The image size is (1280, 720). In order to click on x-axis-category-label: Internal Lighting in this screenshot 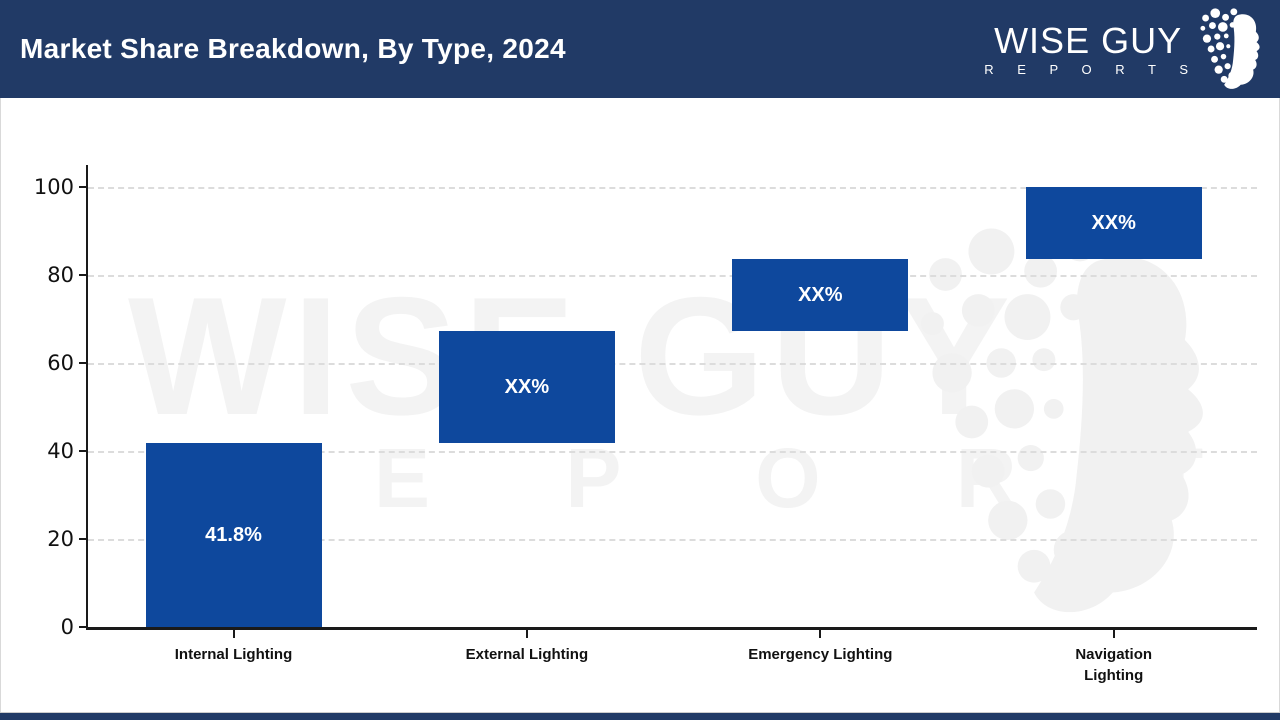, I will do `click(233, 654)`.